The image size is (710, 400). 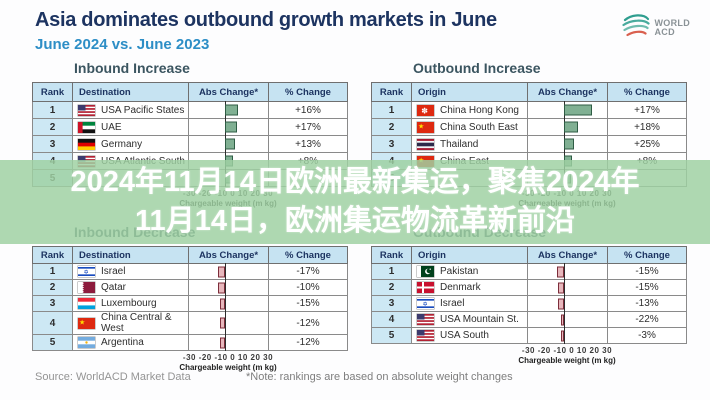 I want to click on market-name: UAE, so click(x=111, y=127).